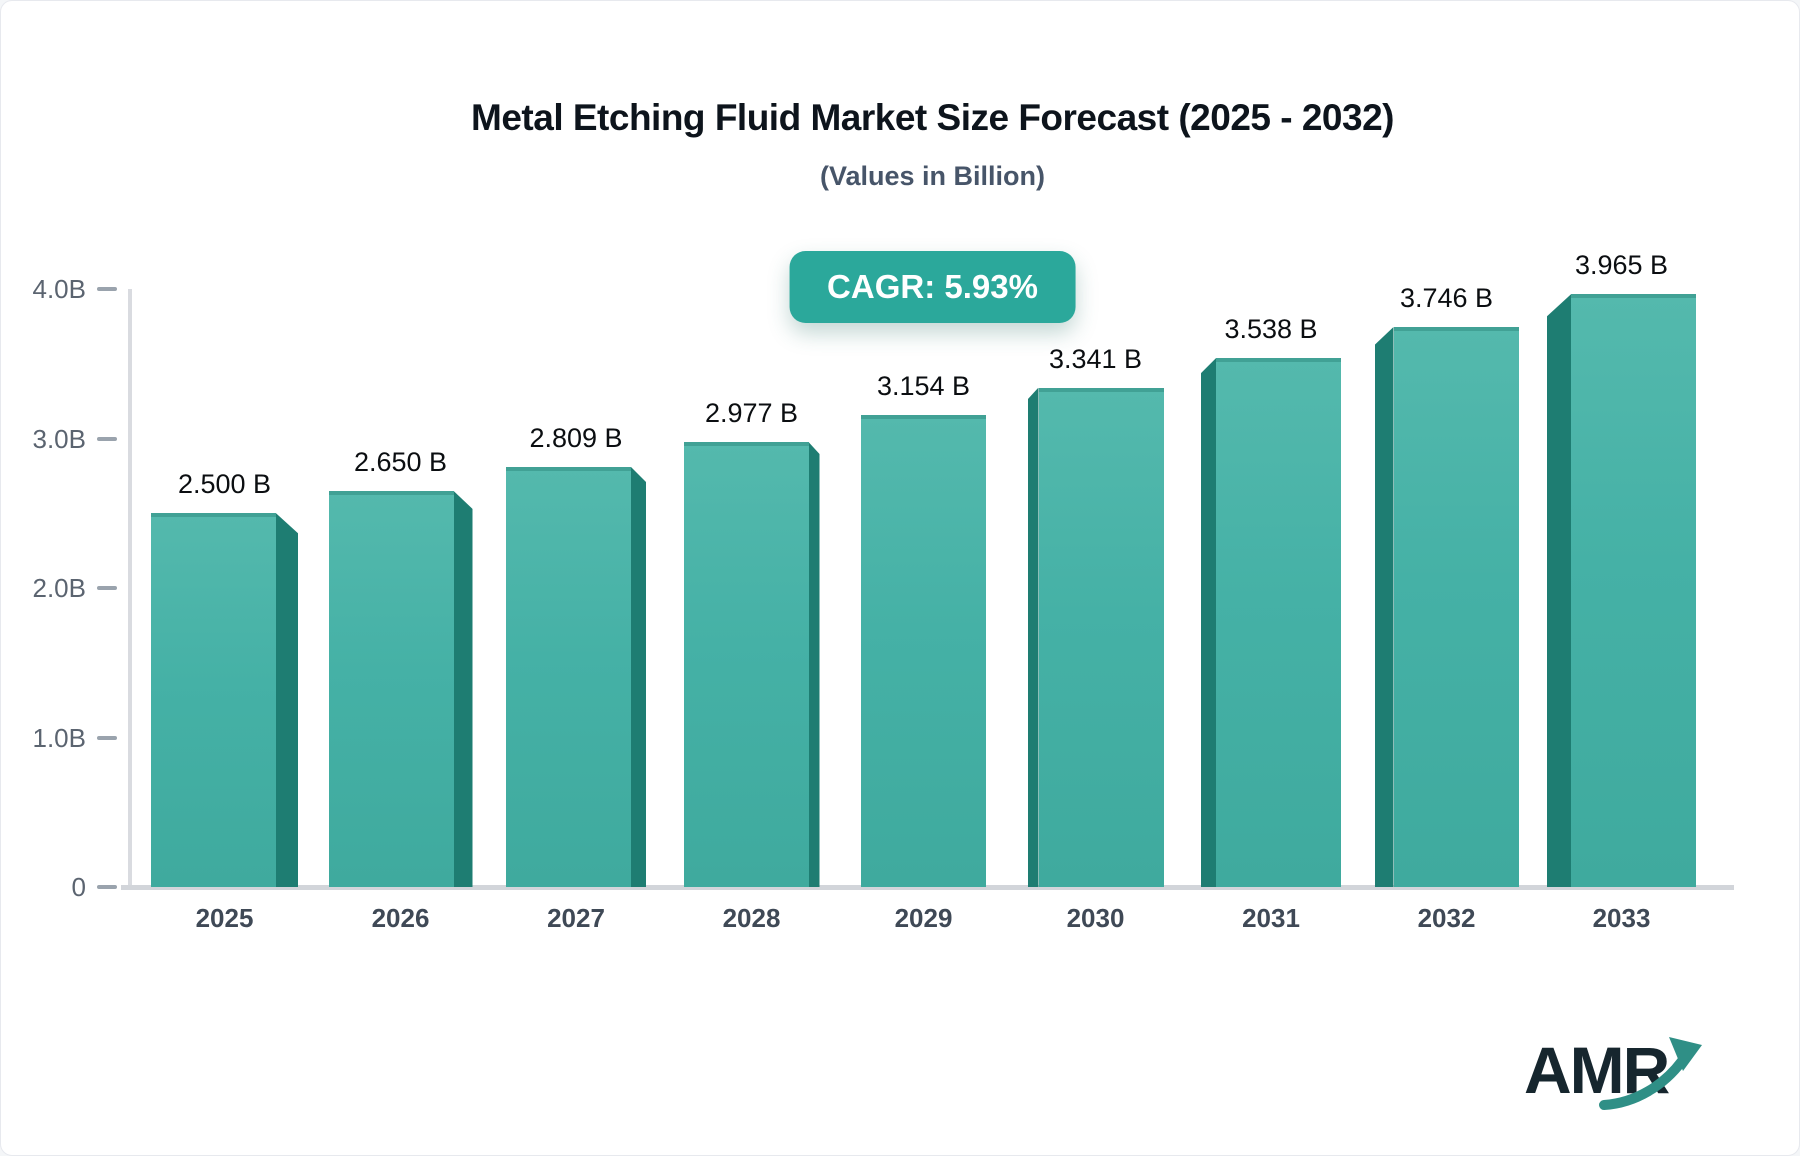 This screenshot has height=1156, width=1800. What do you see at coordinates (400, 918) in the screenshot?
I see `x-axis-label-2026: 2026` at bounding box center [400, 918].